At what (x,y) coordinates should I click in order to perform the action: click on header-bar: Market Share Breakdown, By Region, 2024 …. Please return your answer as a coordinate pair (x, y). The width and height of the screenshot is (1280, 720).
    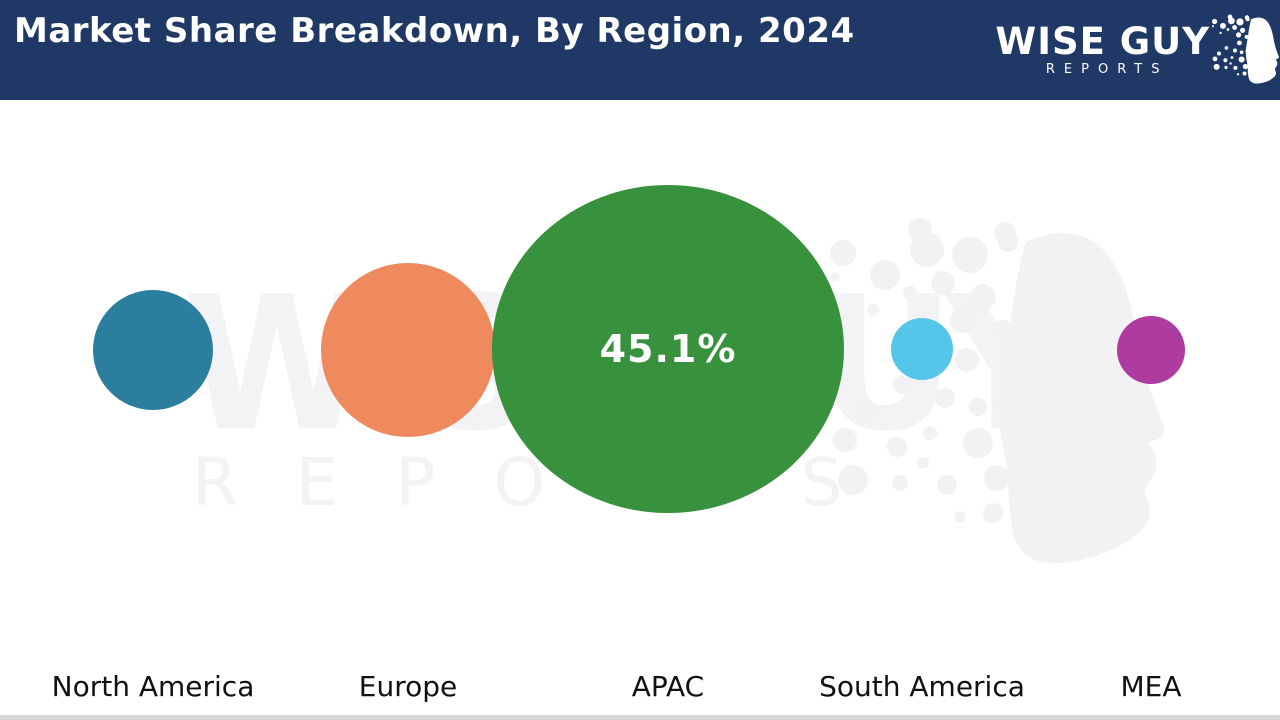
    Looking at the image, I should click on (640, 50).